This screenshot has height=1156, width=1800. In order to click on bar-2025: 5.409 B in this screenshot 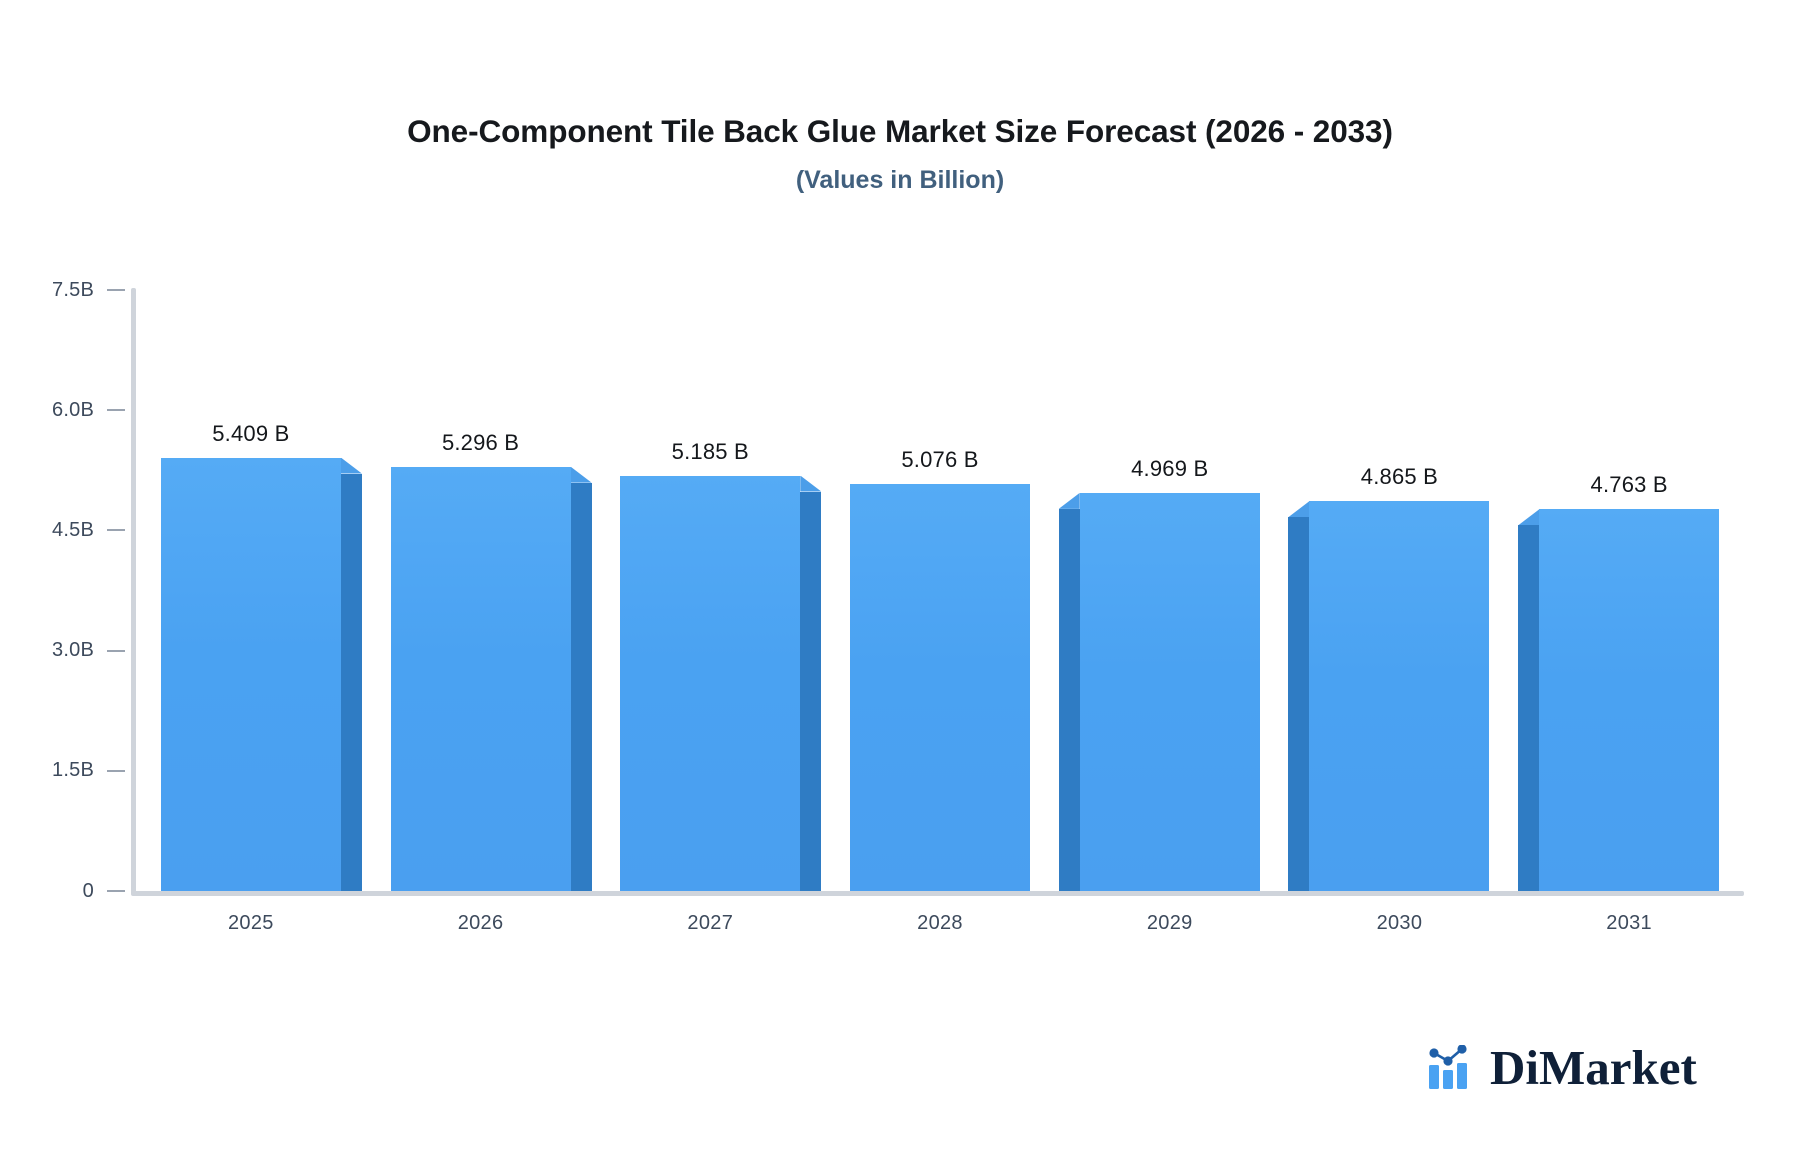, I will do `click(261, 656)`.